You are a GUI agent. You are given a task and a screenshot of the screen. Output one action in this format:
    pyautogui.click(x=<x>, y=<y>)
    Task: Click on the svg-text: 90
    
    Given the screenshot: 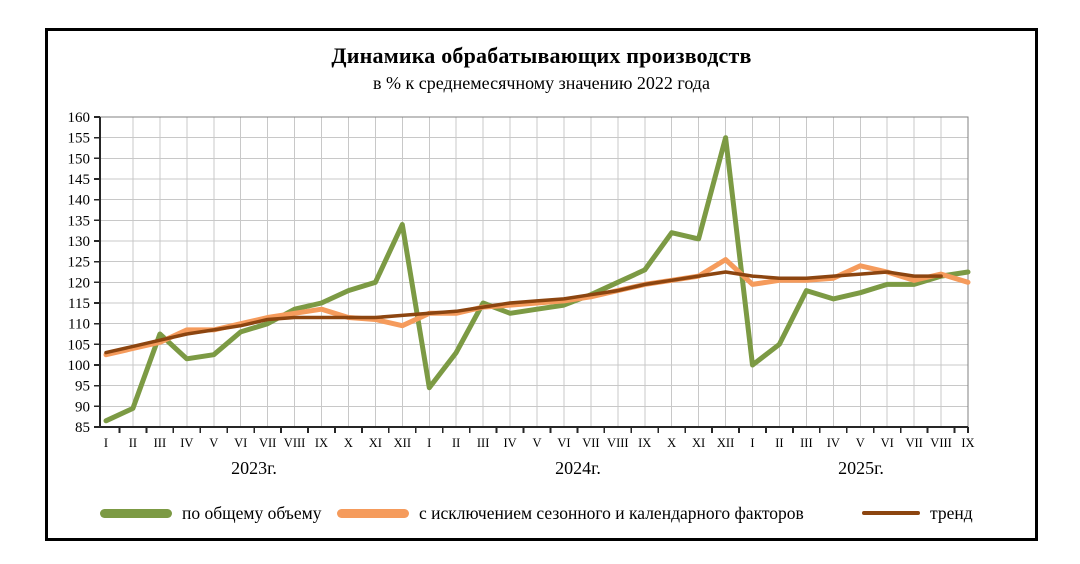 What is the action you would take?
    pyautogui.click(x=82, y=407)
    